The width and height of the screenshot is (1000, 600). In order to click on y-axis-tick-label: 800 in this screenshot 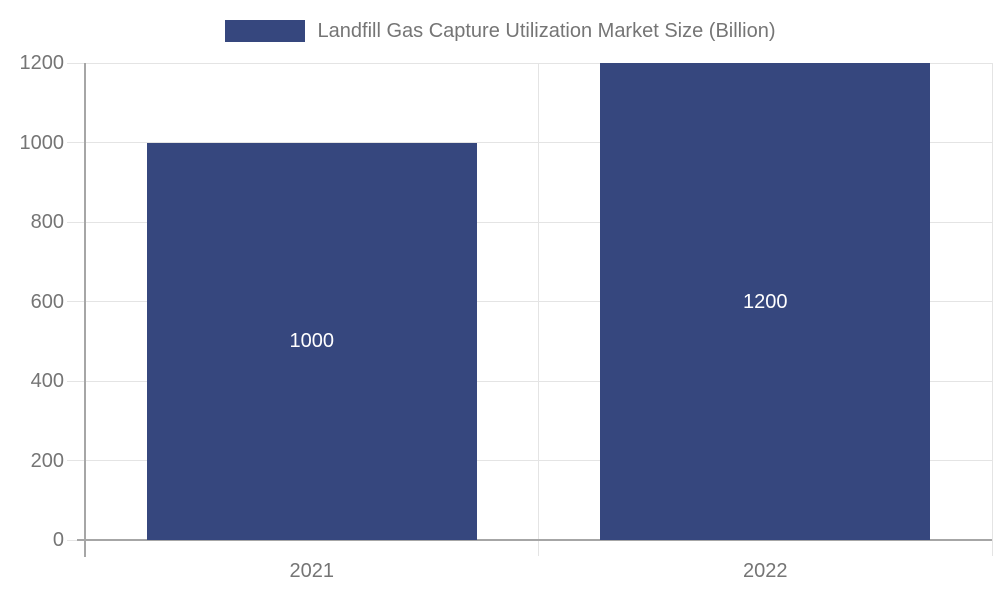, I will do `click(47, 222)`.